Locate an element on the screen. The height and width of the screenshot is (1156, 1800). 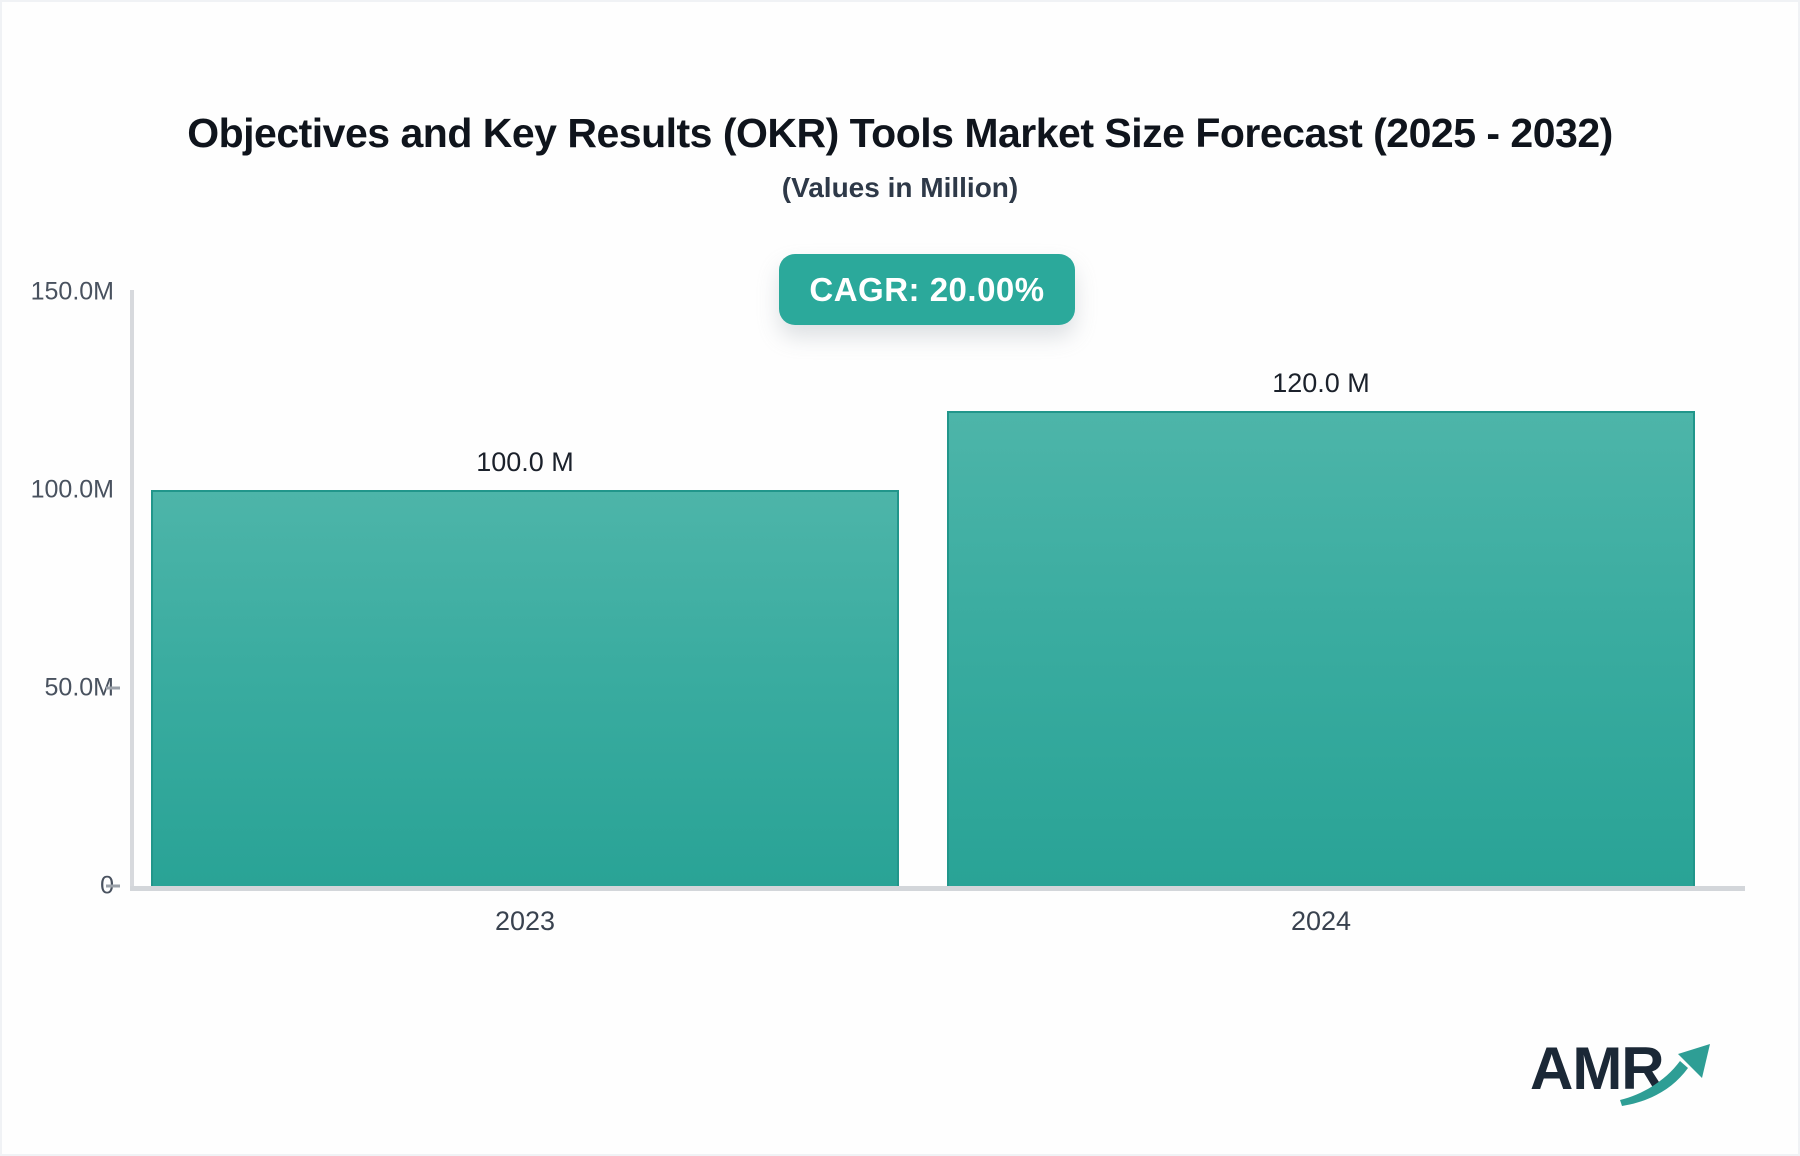
x-axis-category-label: 2023 is located at coordinates (525, 921).